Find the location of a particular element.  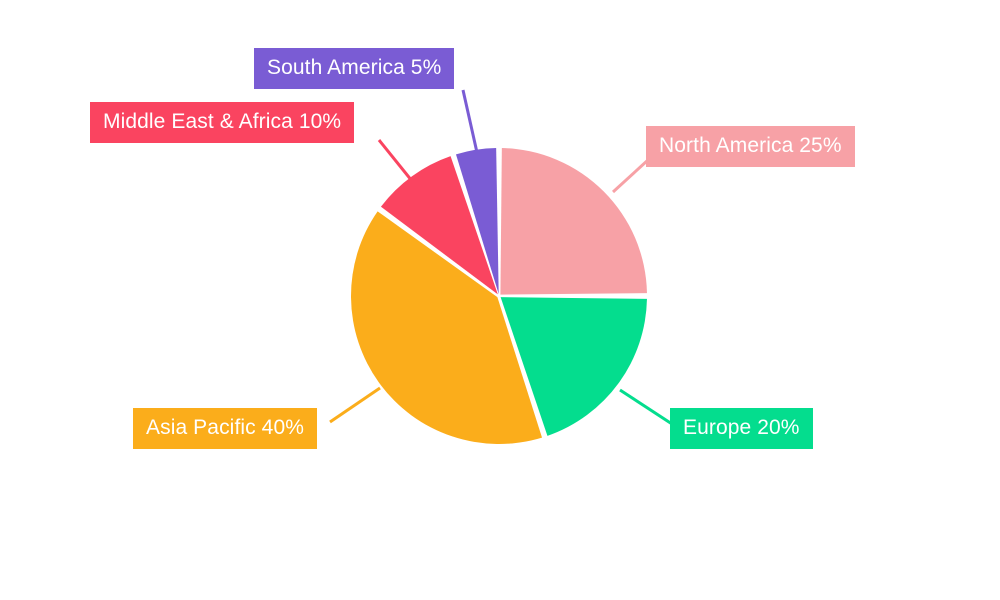

leader-line-north-america is located at coordinates (630, 176).